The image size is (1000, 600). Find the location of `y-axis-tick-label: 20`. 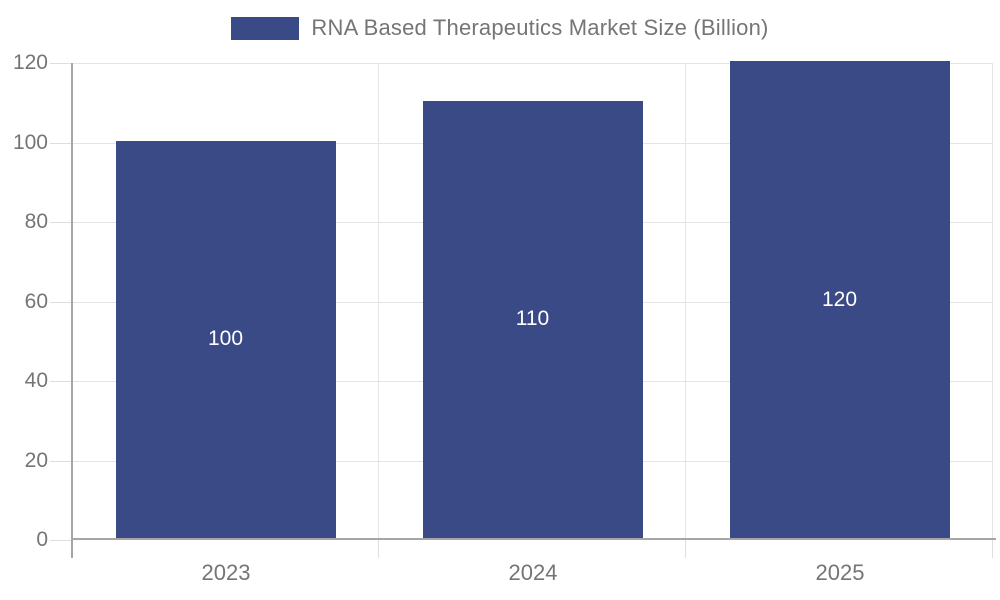

y-axis-tick-label: 20 is located at coordinates (36, 460).